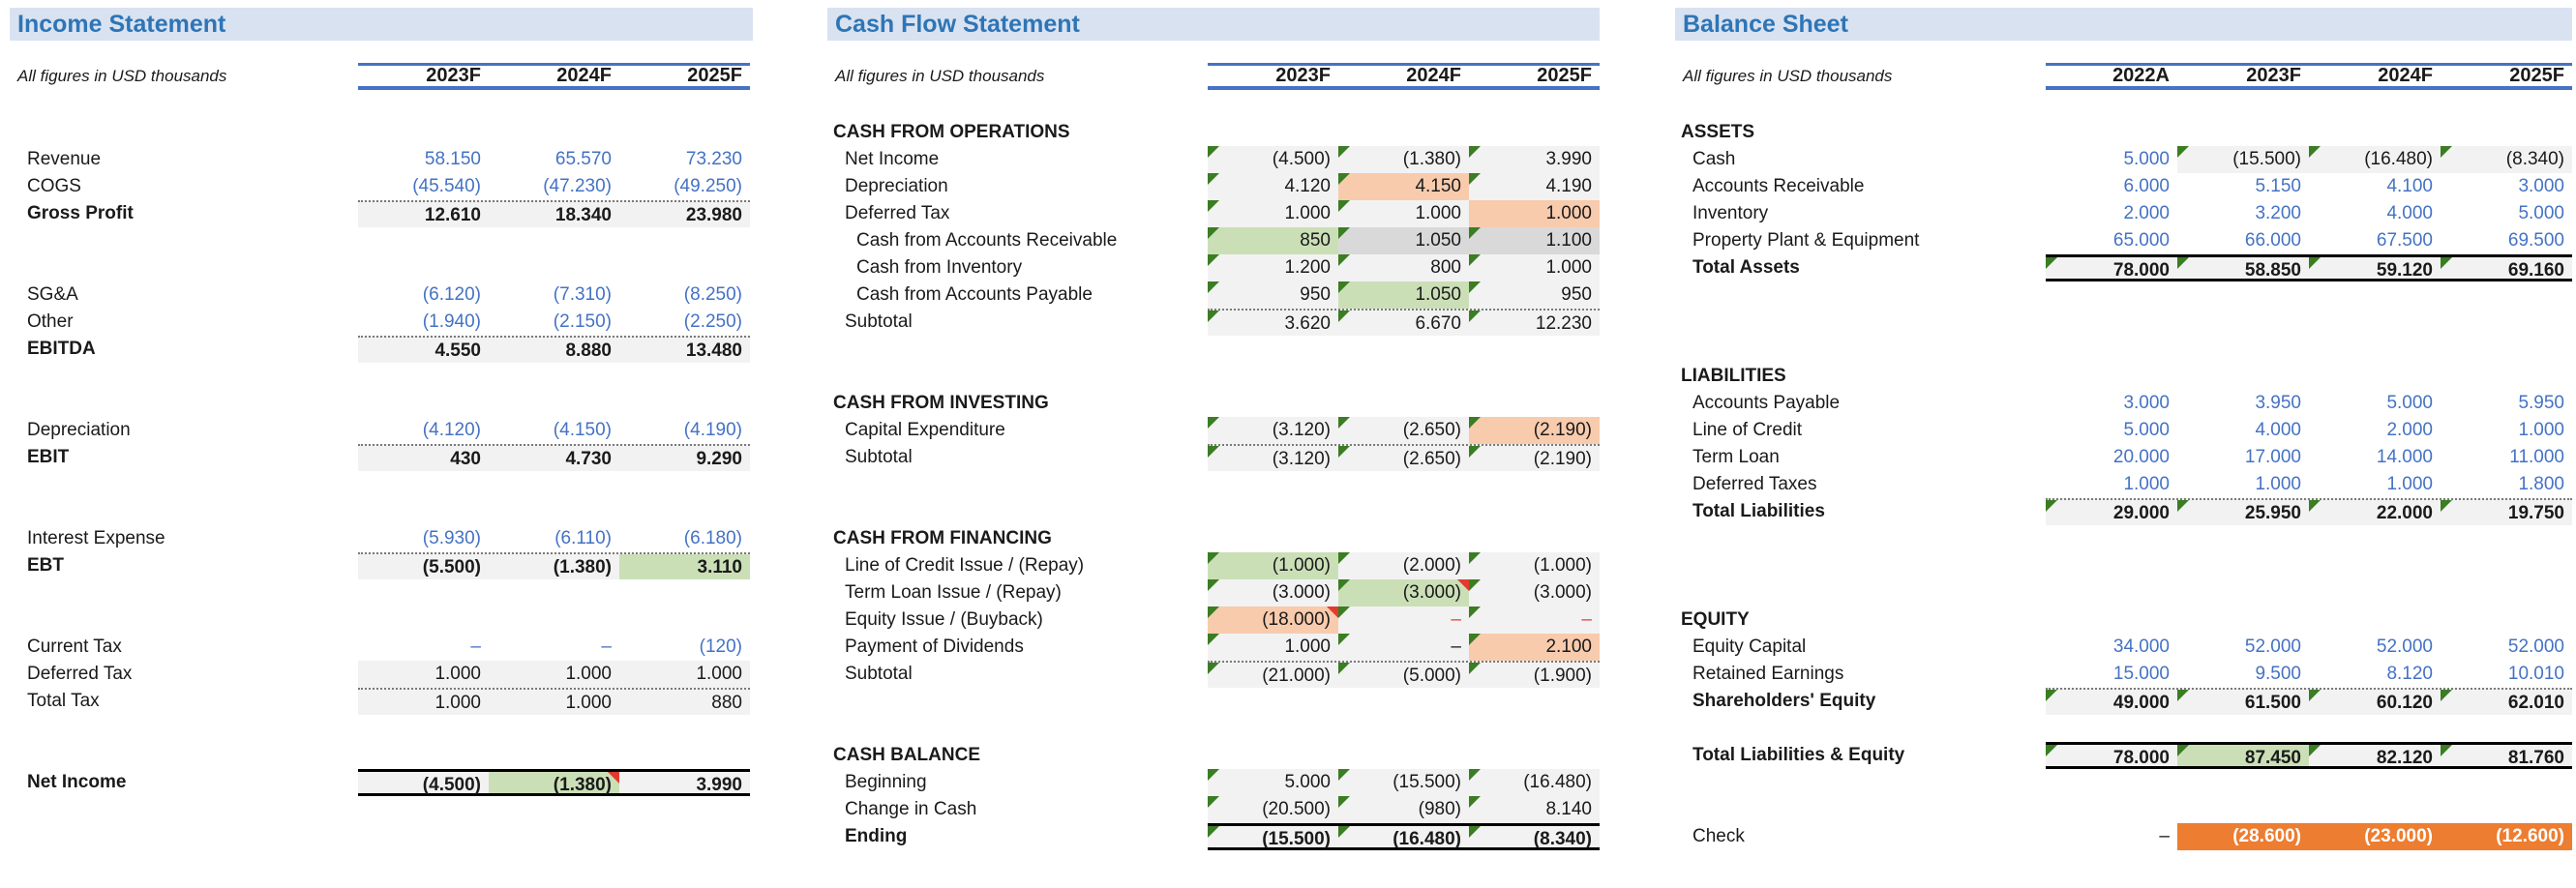  I want to click on row-label: Total Liabilities, so click(1758, 511).